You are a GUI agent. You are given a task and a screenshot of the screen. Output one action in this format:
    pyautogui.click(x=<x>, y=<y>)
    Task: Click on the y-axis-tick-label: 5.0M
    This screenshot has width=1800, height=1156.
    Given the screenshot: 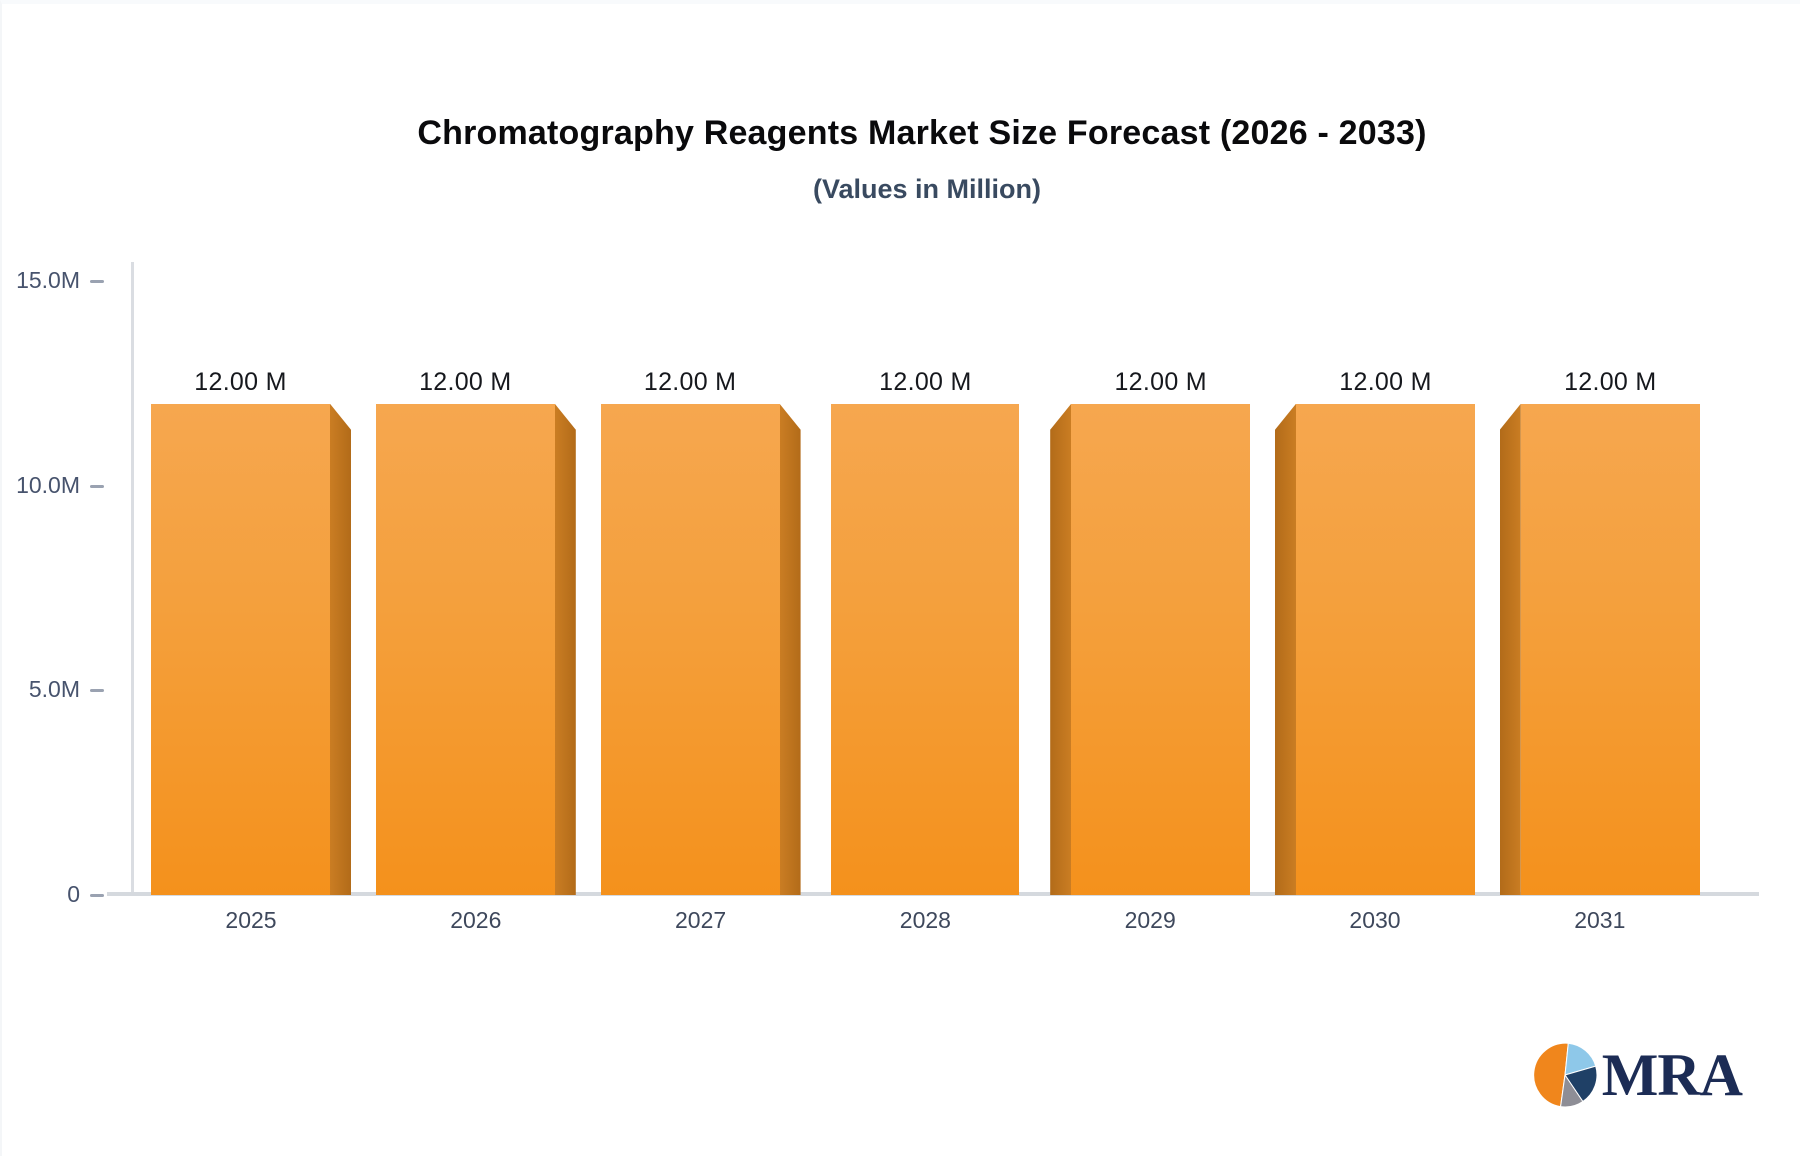 What is the action you would take?
    pyautogui.click(x=54, y=689)
    